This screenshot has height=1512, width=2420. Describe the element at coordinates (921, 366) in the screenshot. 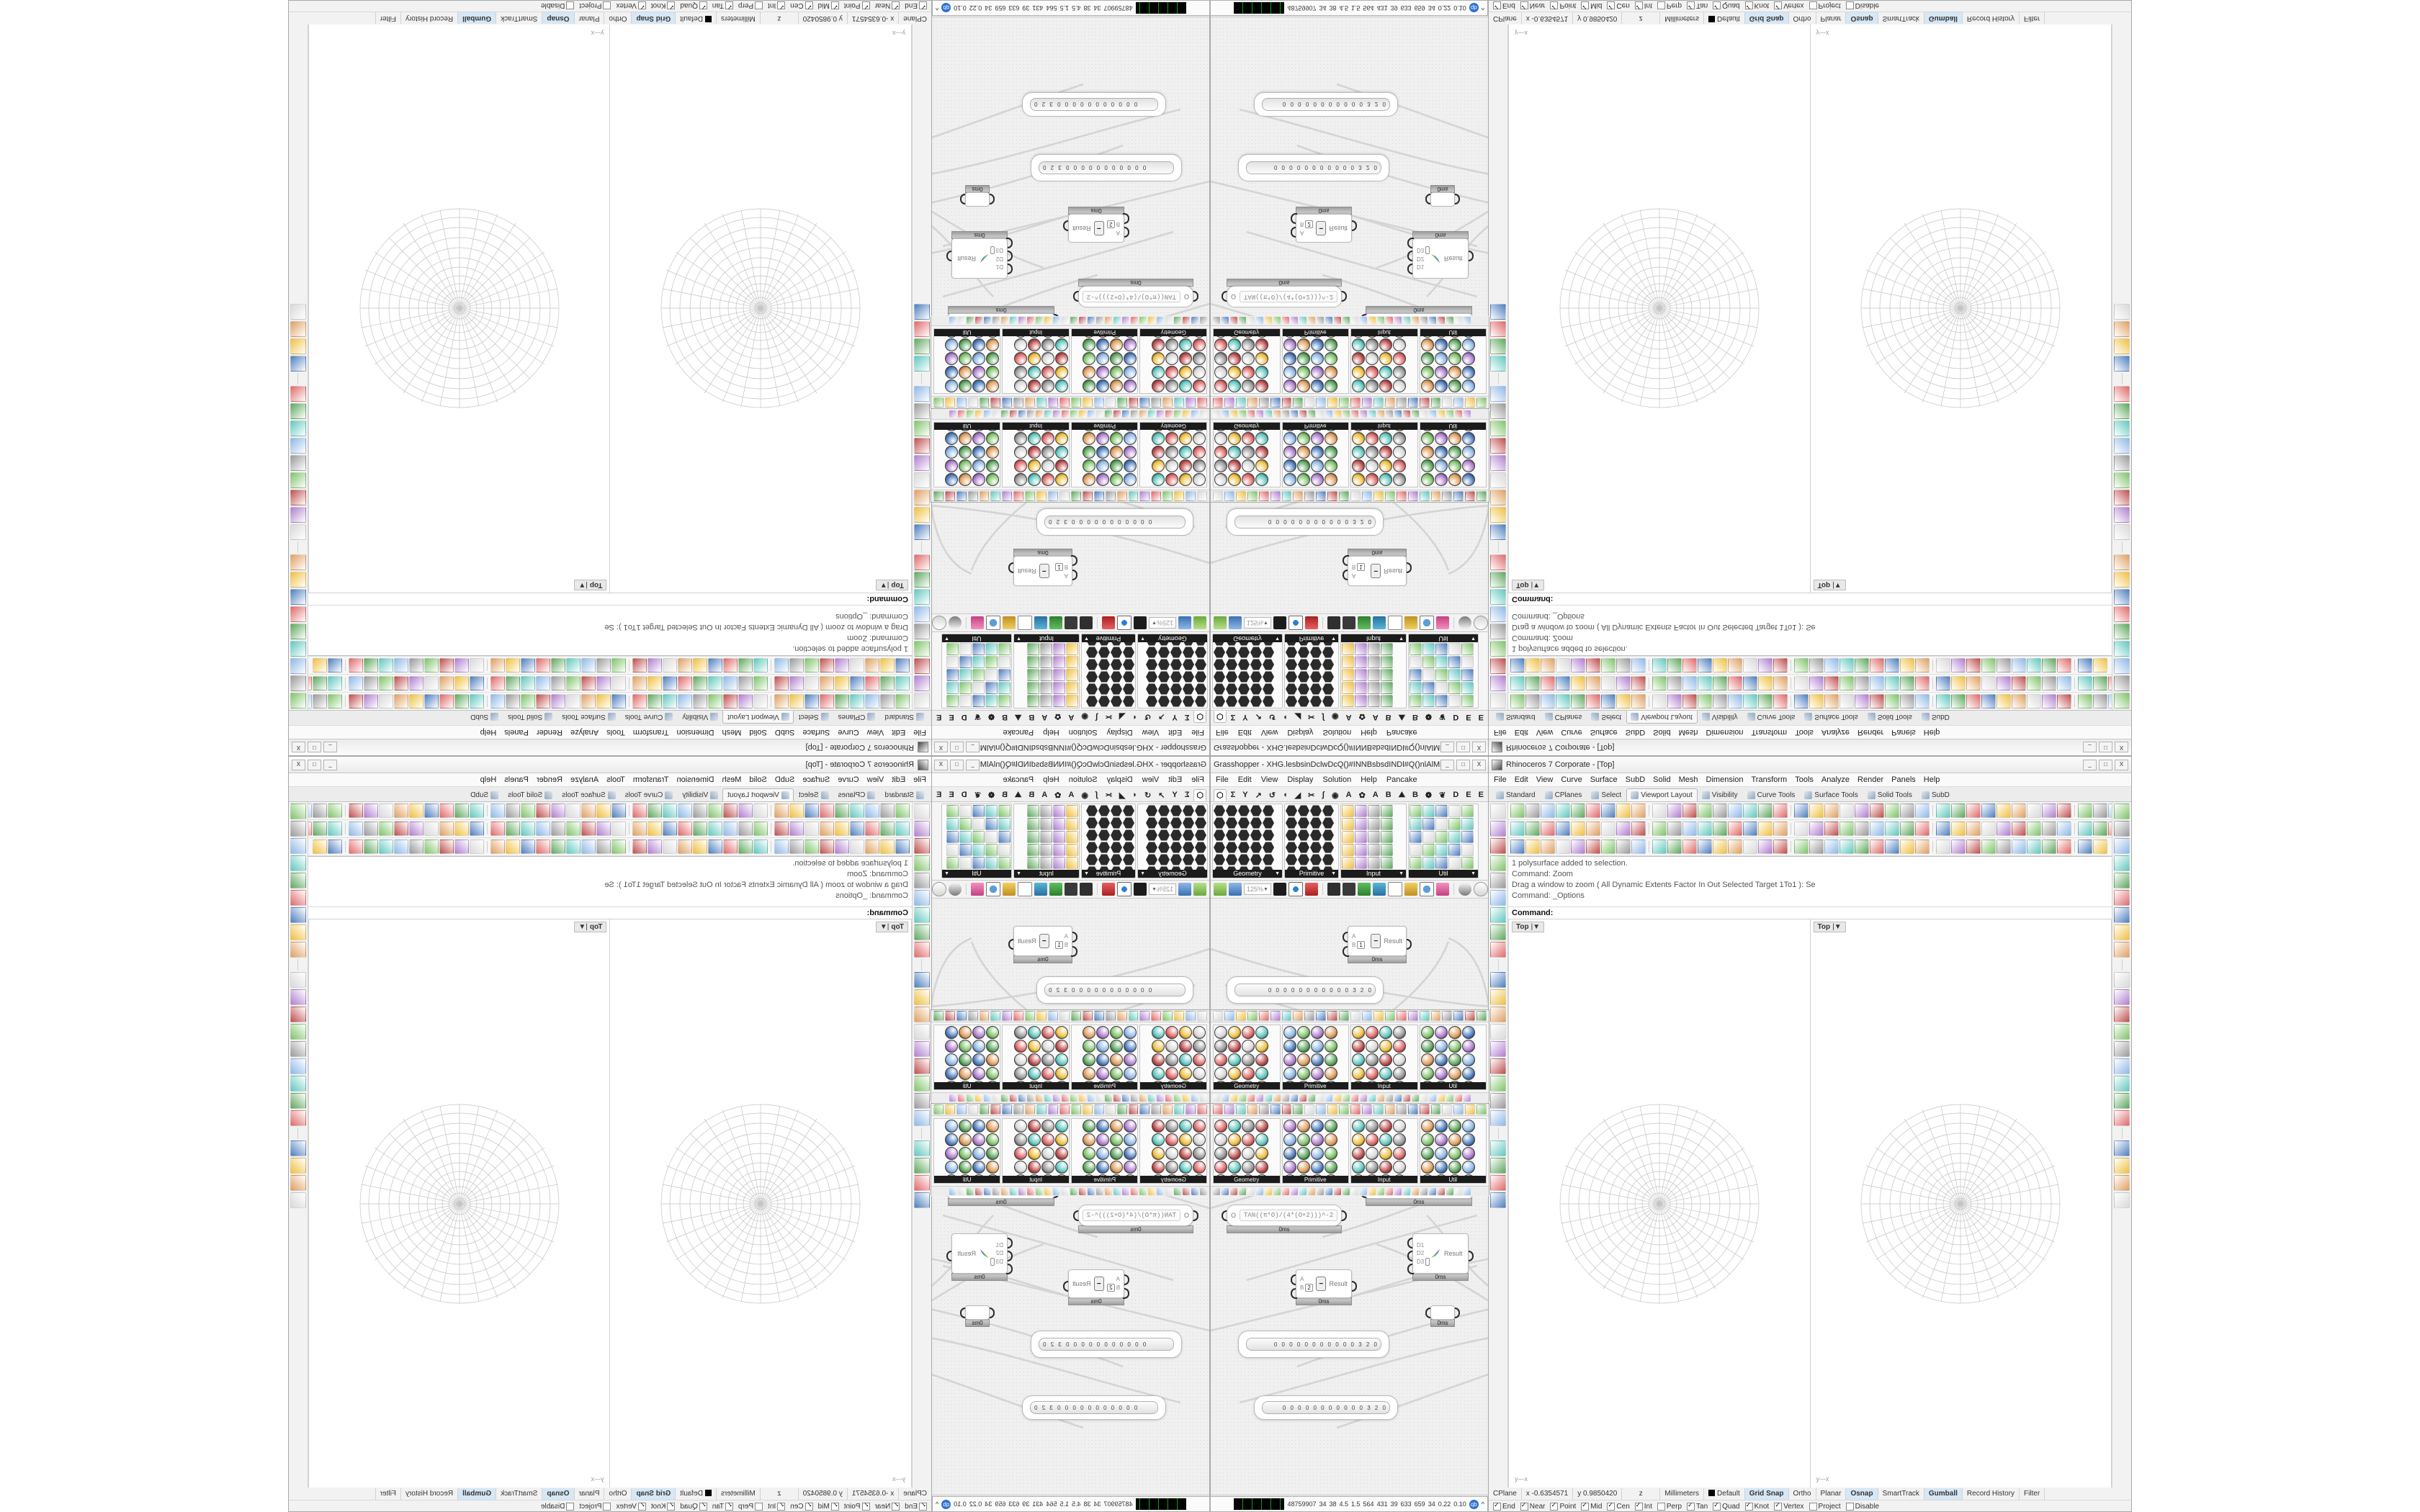

I see `rhino-left-toolbar` at that location.